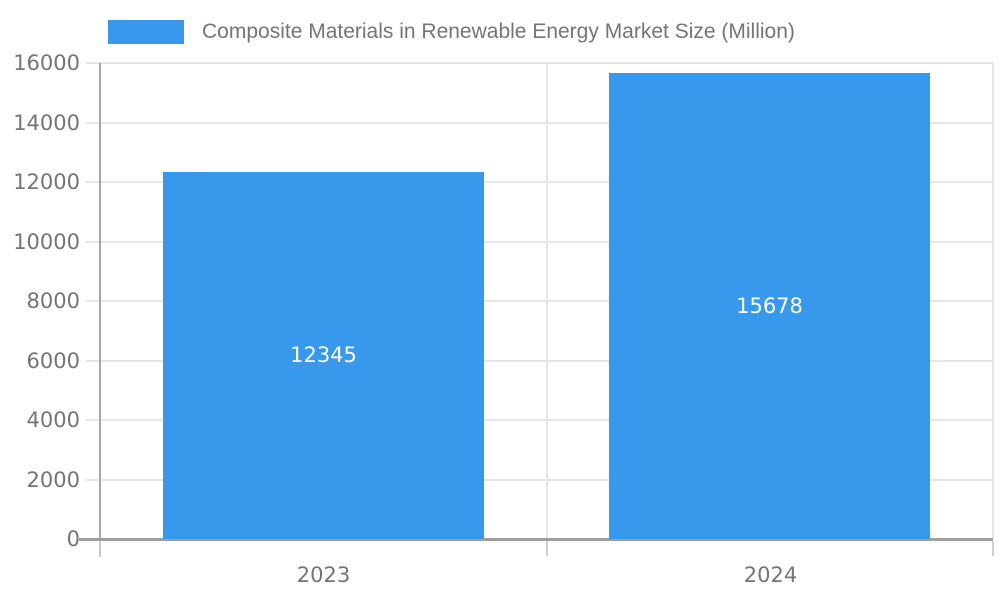 This screenshot has height=600, width=1000. I want to click on bar-value-label: 15678, so click(769, 306).